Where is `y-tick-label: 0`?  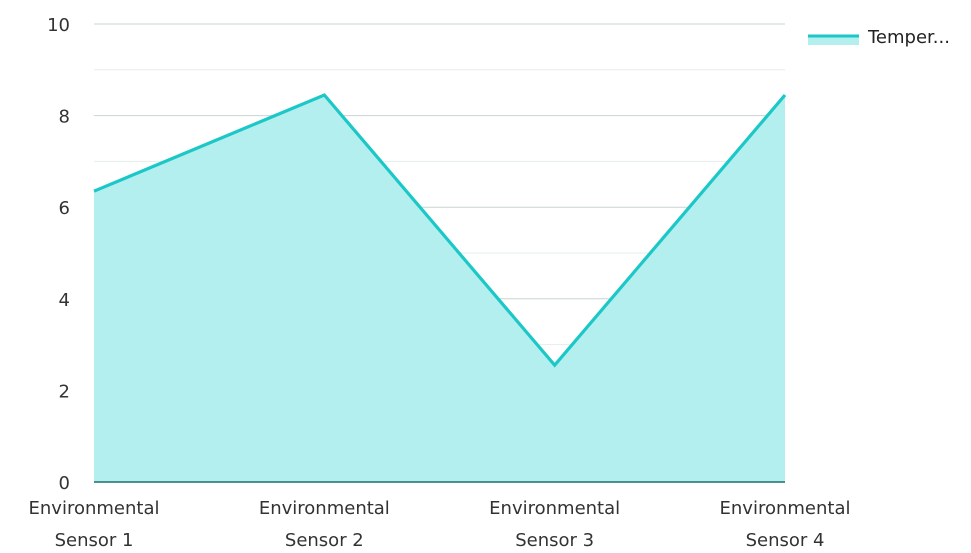 y-tick-label: 0 is located at coordinates (64, 483).